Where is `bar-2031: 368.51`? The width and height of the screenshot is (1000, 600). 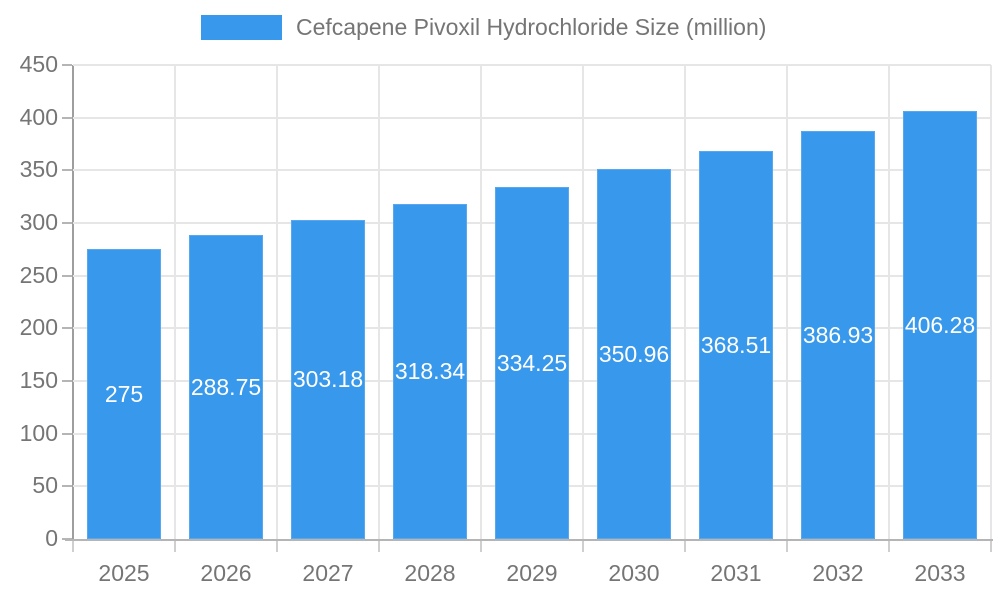
bar-2031: 368.51 is located at coordinates (736, 344).